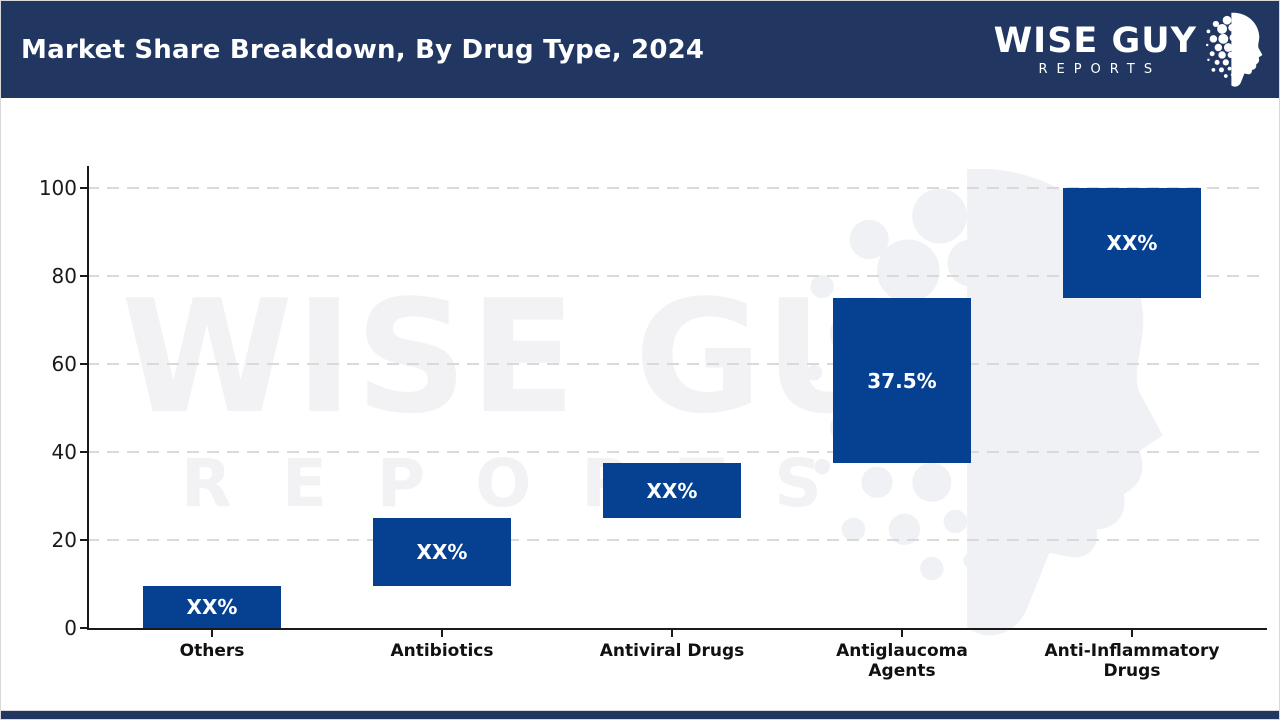  What do you see at coordinates (64, 452) in the screenshot?
I see `y-tick-label-40: 40` at bounding box center [64, 452].